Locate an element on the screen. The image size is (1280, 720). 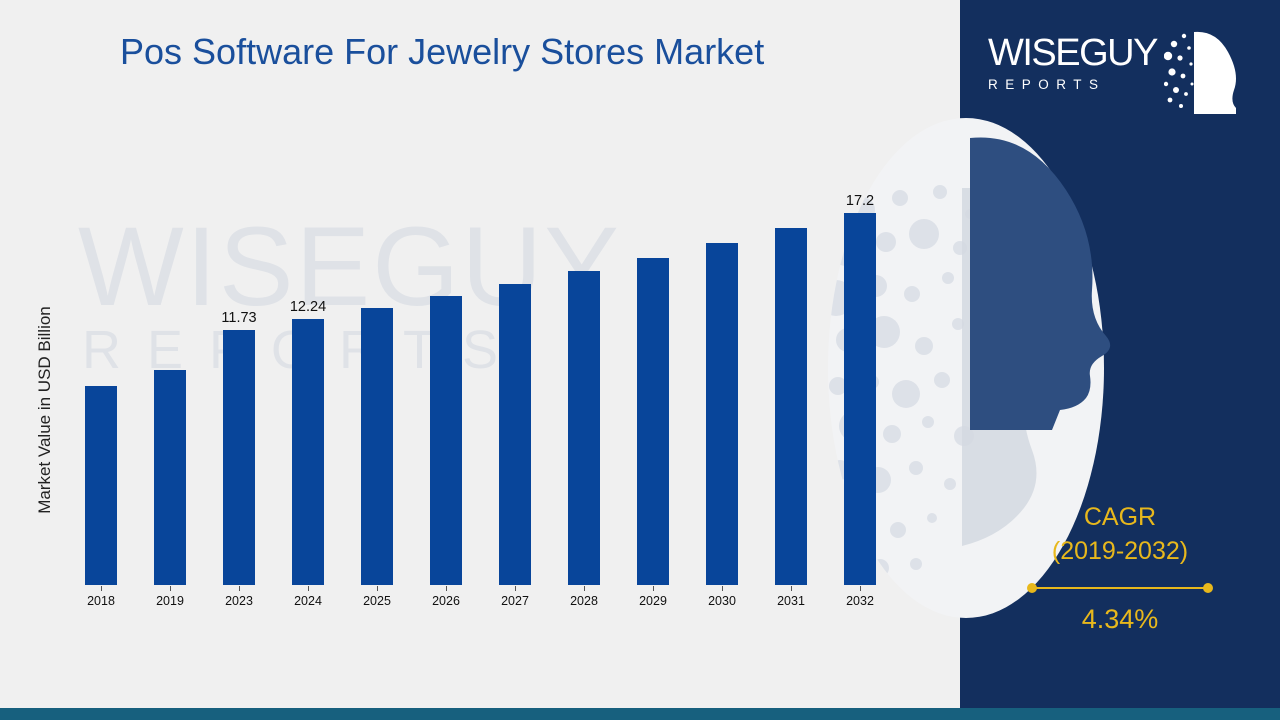
bar-2027 is located at coordinates (515, 434).